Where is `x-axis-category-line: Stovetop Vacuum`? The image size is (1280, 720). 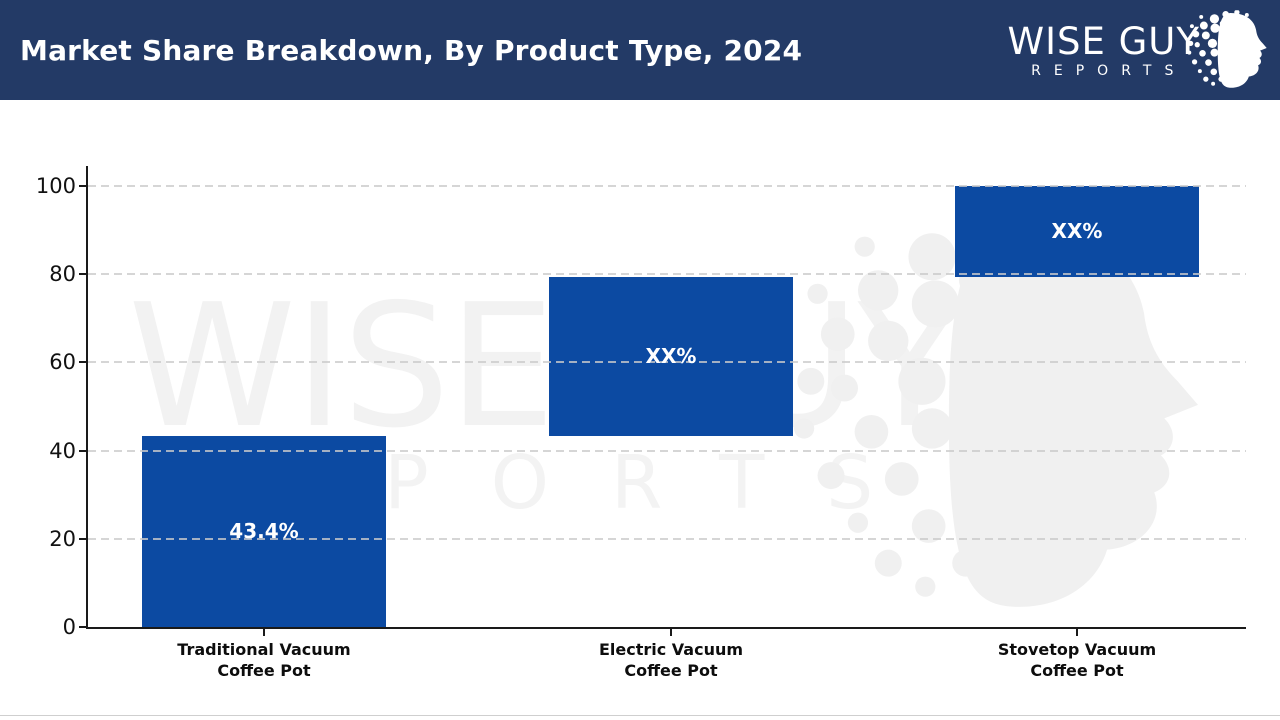 x-axis-category-line: Stovetop Vacuum is located at coordinates (1077, 649).